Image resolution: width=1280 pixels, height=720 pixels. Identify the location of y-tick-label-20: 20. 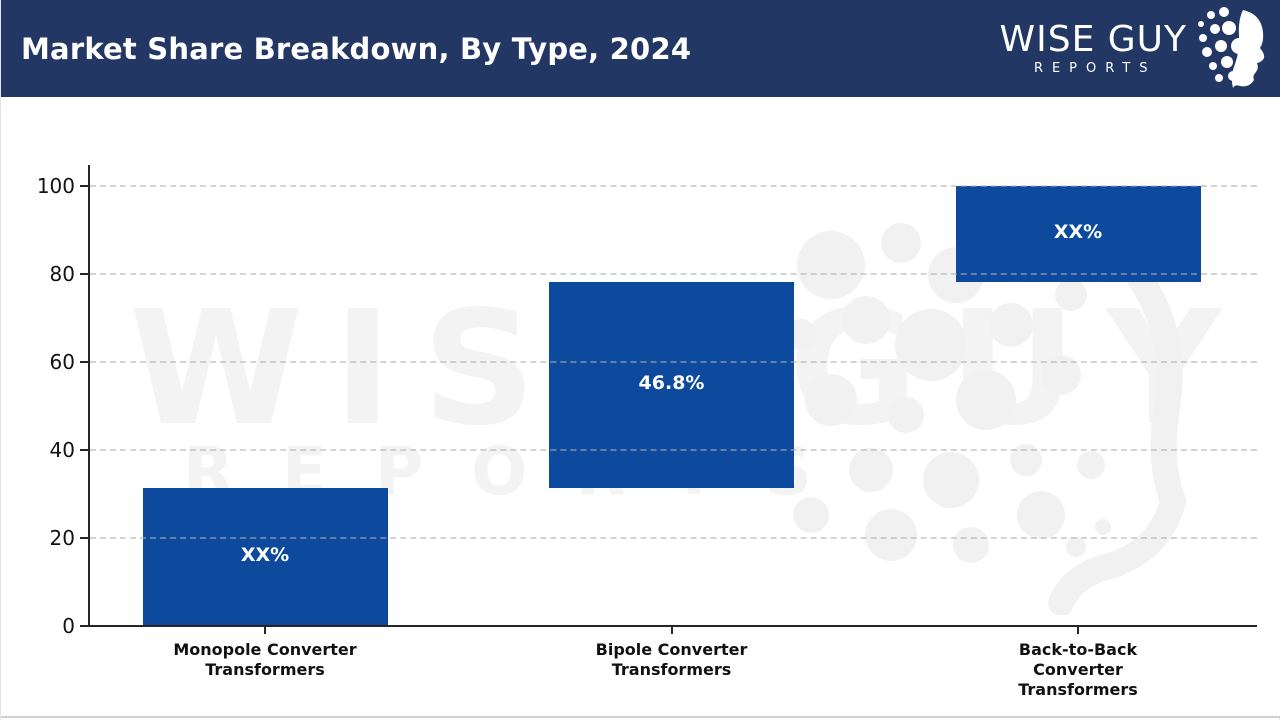
(62, 537).